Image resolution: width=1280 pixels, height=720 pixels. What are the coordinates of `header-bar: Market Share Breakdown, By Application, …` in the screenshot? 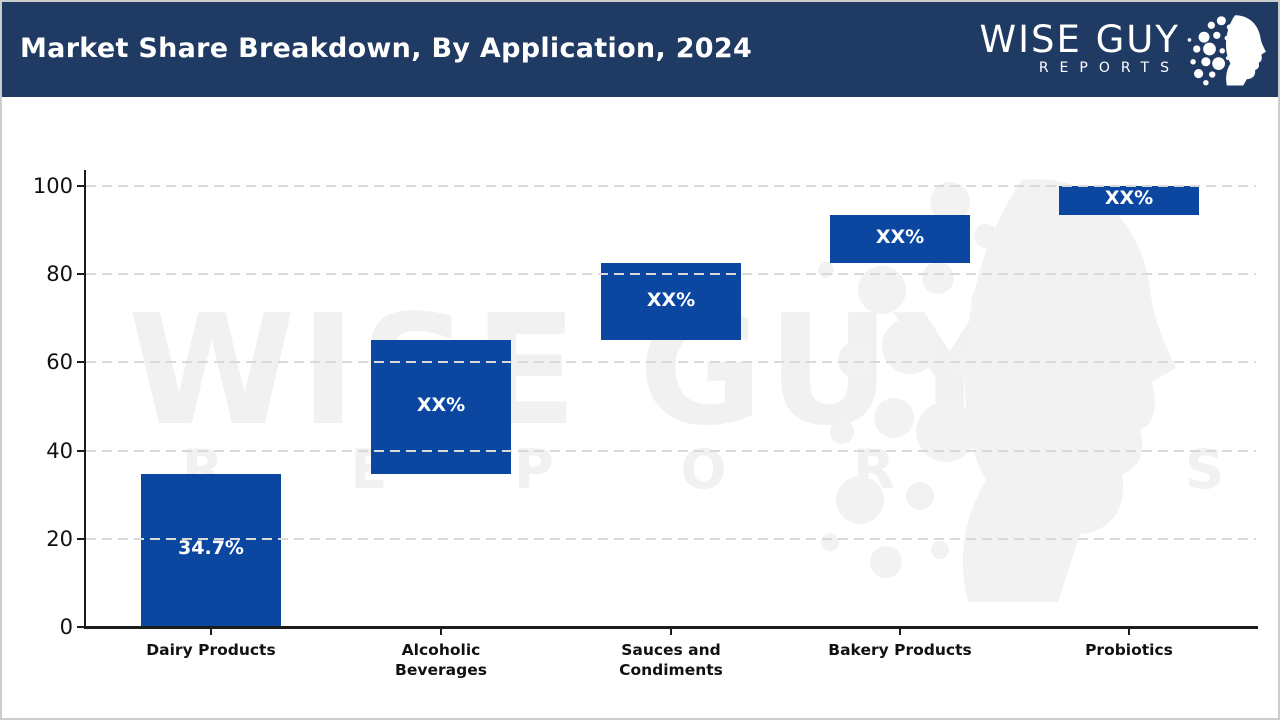 It's located at (640, 48).